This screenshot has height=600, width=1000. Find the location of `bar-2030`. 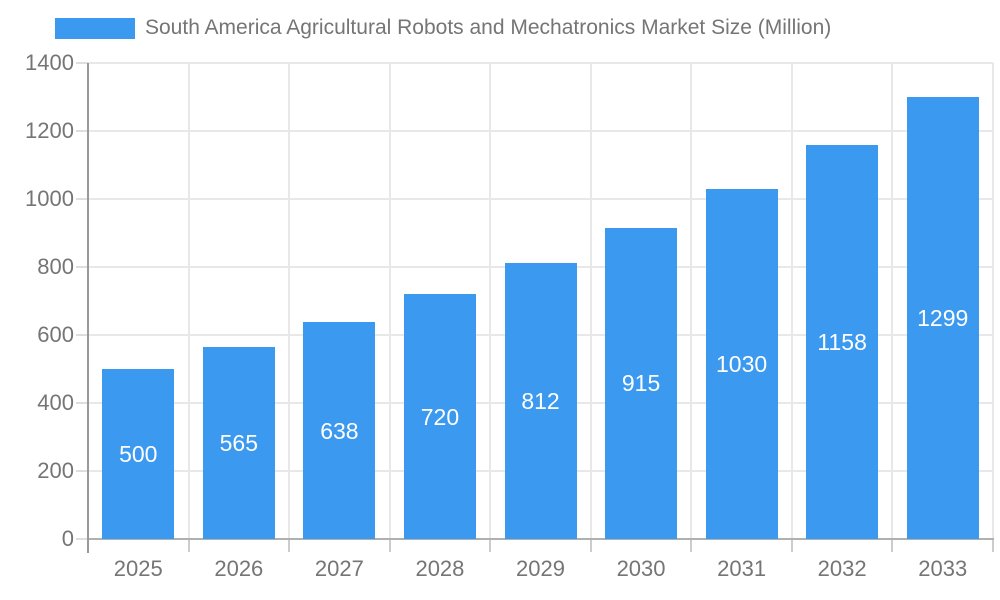

bar-2030 is located at coordinates (641, 383).